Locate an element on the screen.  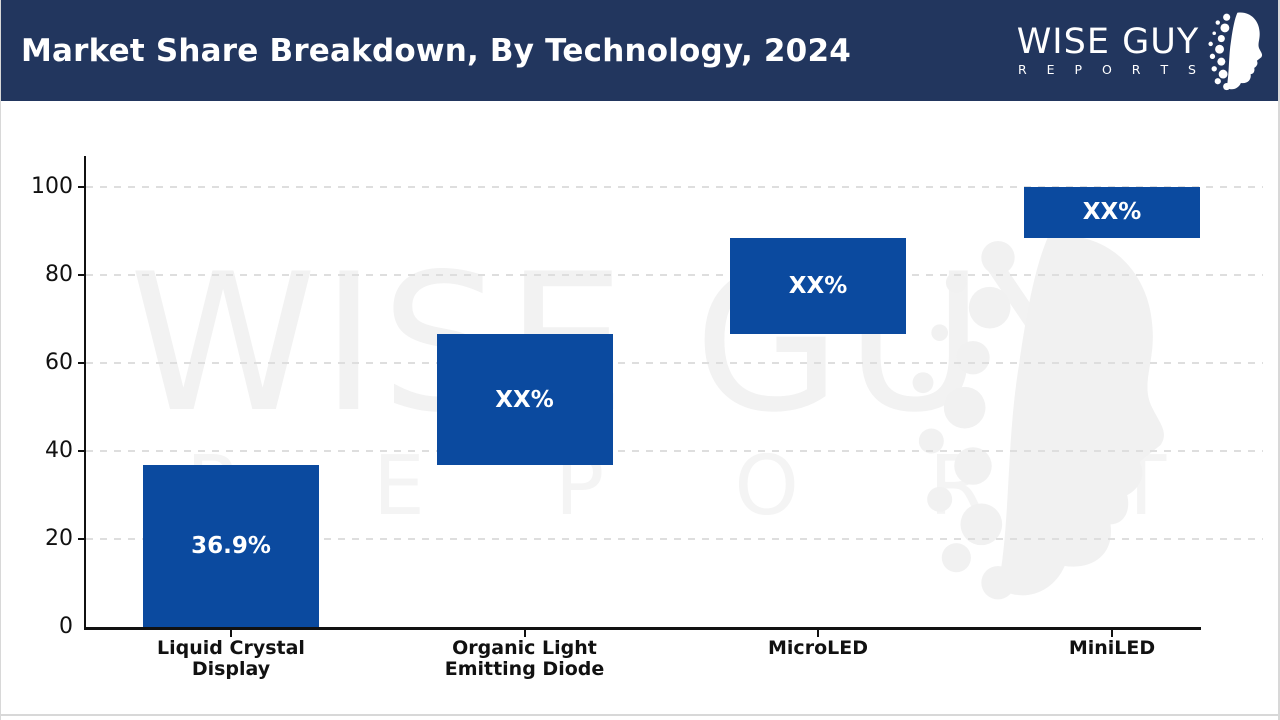
bar-value-label-4: XX% is located at coordinates (1112, 212).